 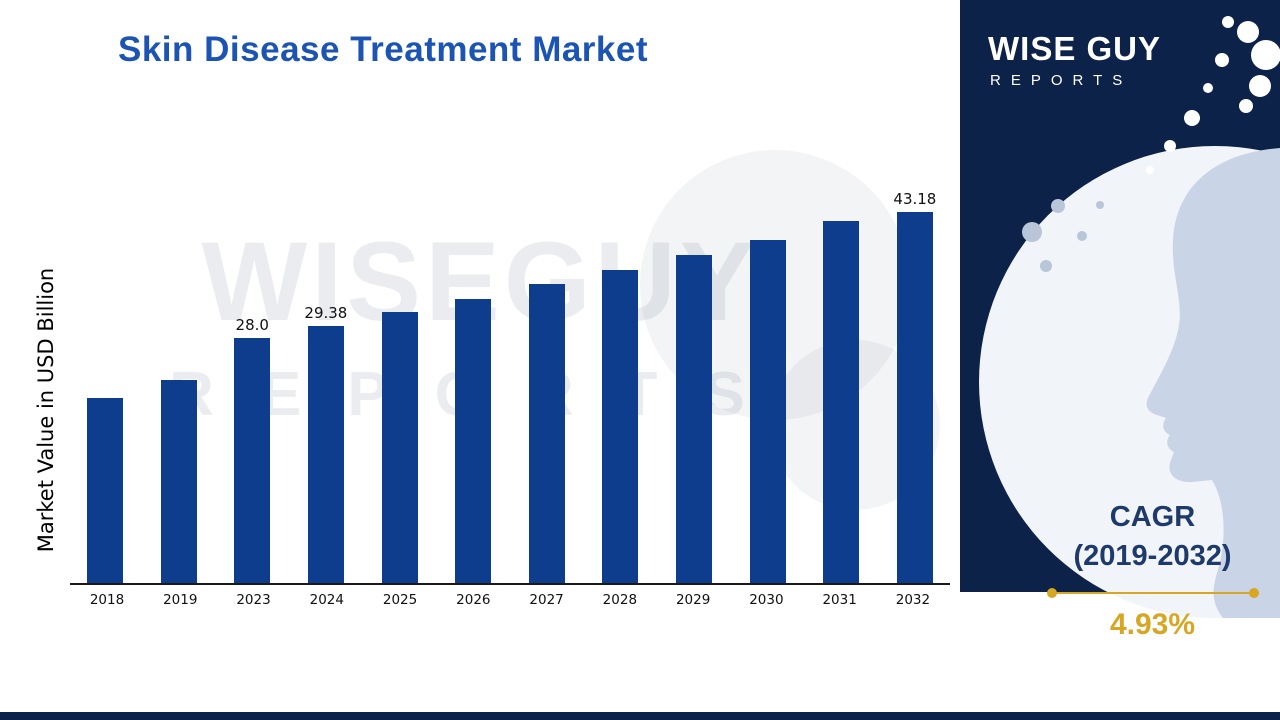 I want to click on page-title: Skin Disease Treatment Market, so click(x=383, y=49).